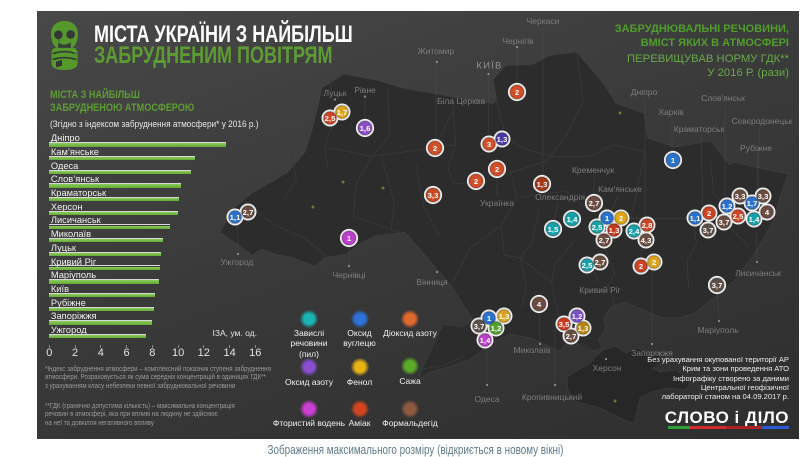 The height and width of the screenshot is (457, 811). I want to click on svg-text: 1,5, so click(553, 229).